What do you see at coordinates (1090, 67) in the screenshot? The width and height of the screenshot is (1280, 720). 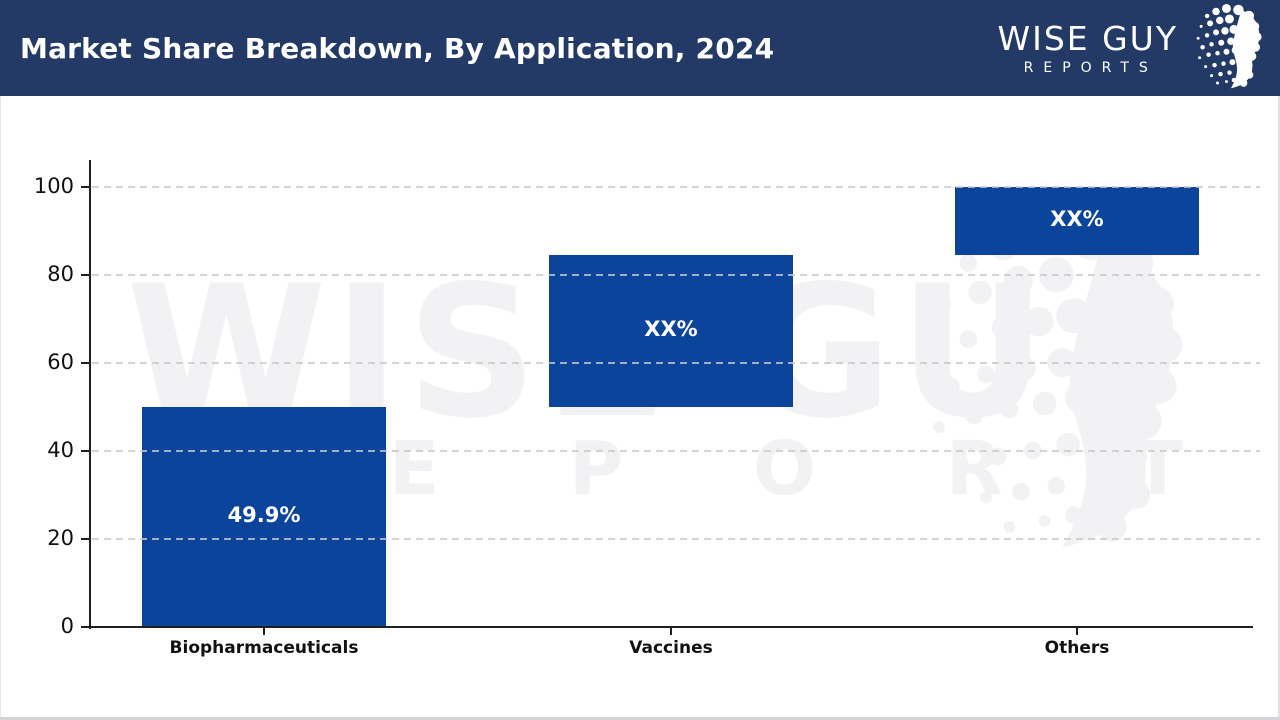 I see `logo-brand-subtitle: REPORTS` at bounding box center [1090, 67].